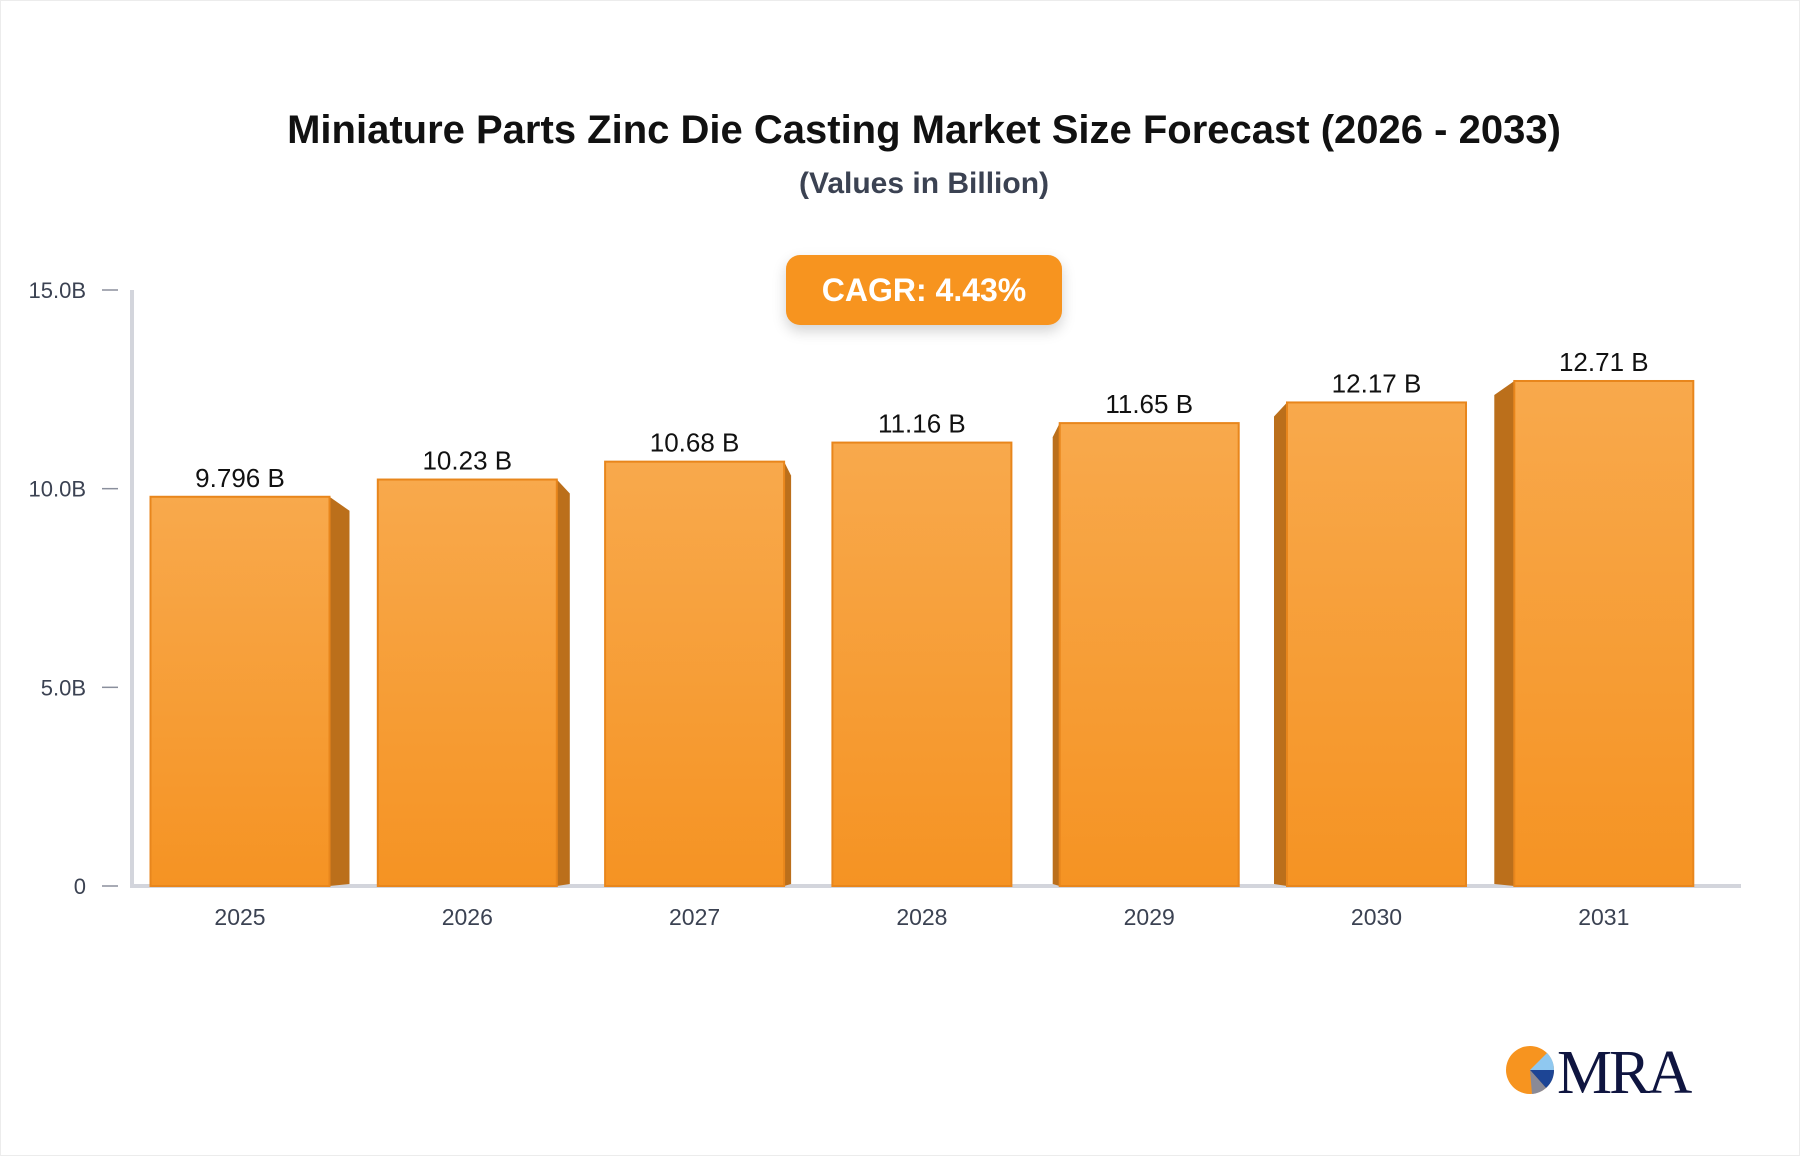 The image size is (1800, 1156). What do you see at coordinates (58, 290) in the screenshot?
I see `y-tick-label: 15.0B` at bounding box center [58, 290].